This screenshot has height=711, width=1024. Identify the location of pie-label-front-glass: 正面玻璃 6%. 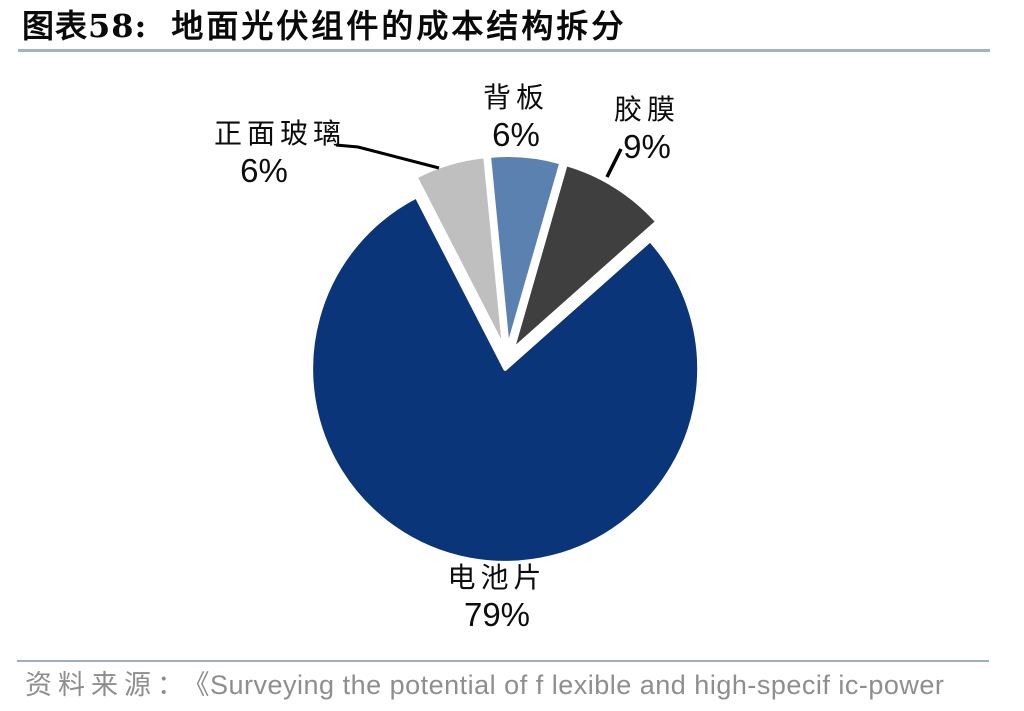
(280, 153).